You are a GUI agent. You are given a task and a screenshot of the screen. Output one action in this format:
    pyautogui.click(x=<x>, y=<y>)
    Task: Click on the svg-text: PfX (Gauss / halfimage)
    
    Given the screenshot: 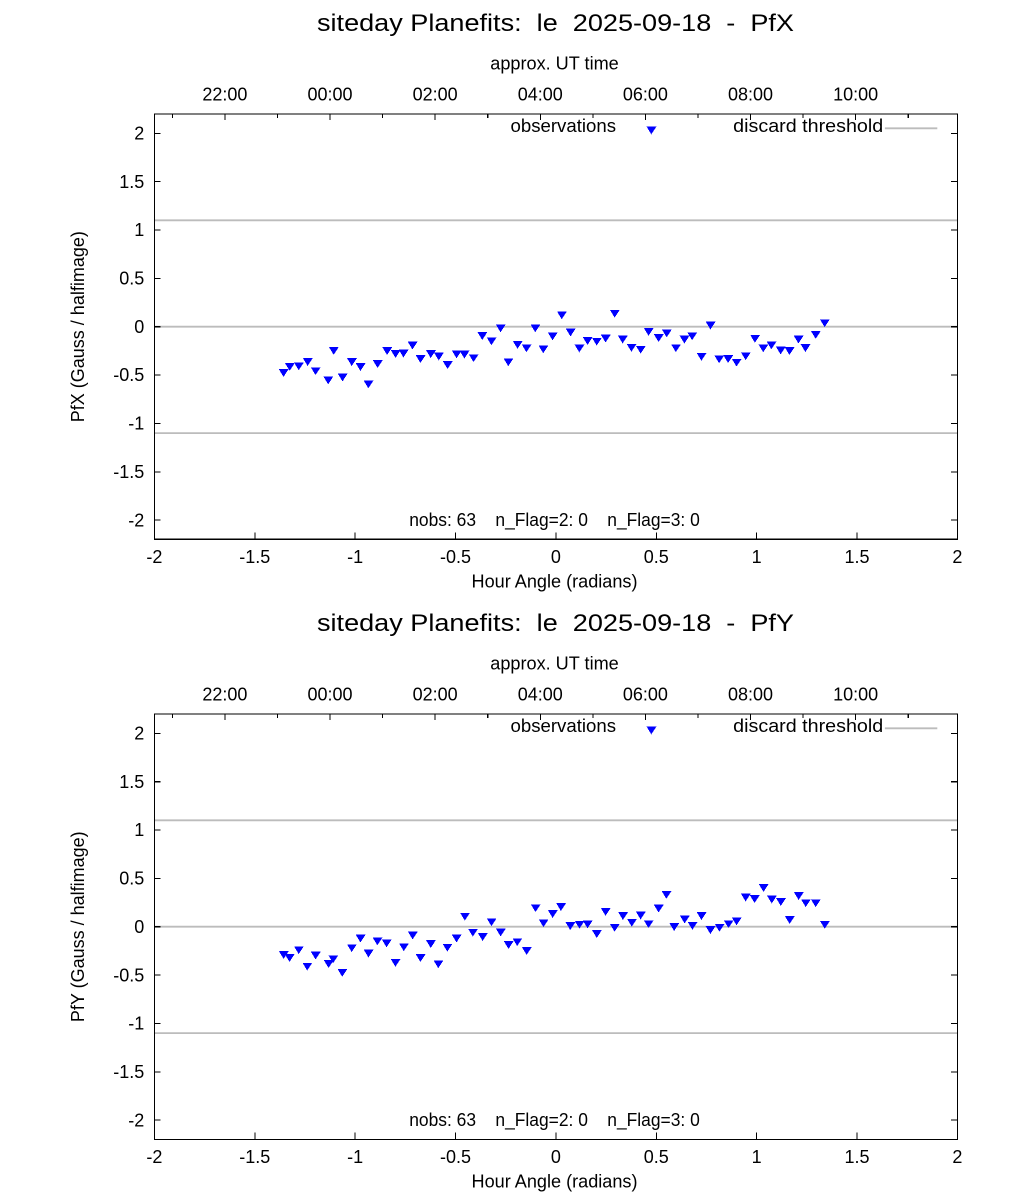 What is the action you would take?
    pyautogui.click(x=78, y=326)
    